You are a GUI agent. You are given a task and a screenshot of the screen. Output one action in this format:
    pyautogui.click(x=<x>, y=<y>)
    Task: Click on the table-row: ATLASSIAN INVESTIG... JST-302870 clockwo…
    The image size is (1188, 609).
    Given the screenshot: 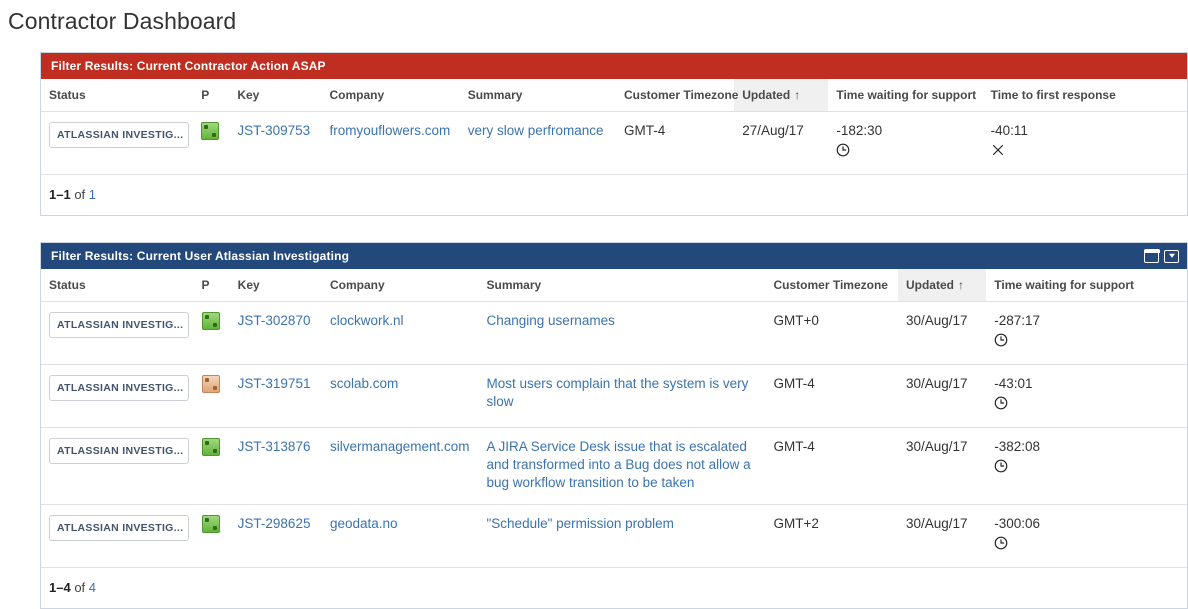 What is the action you would take?
    pyautogui.click(x=614, y=333)
    